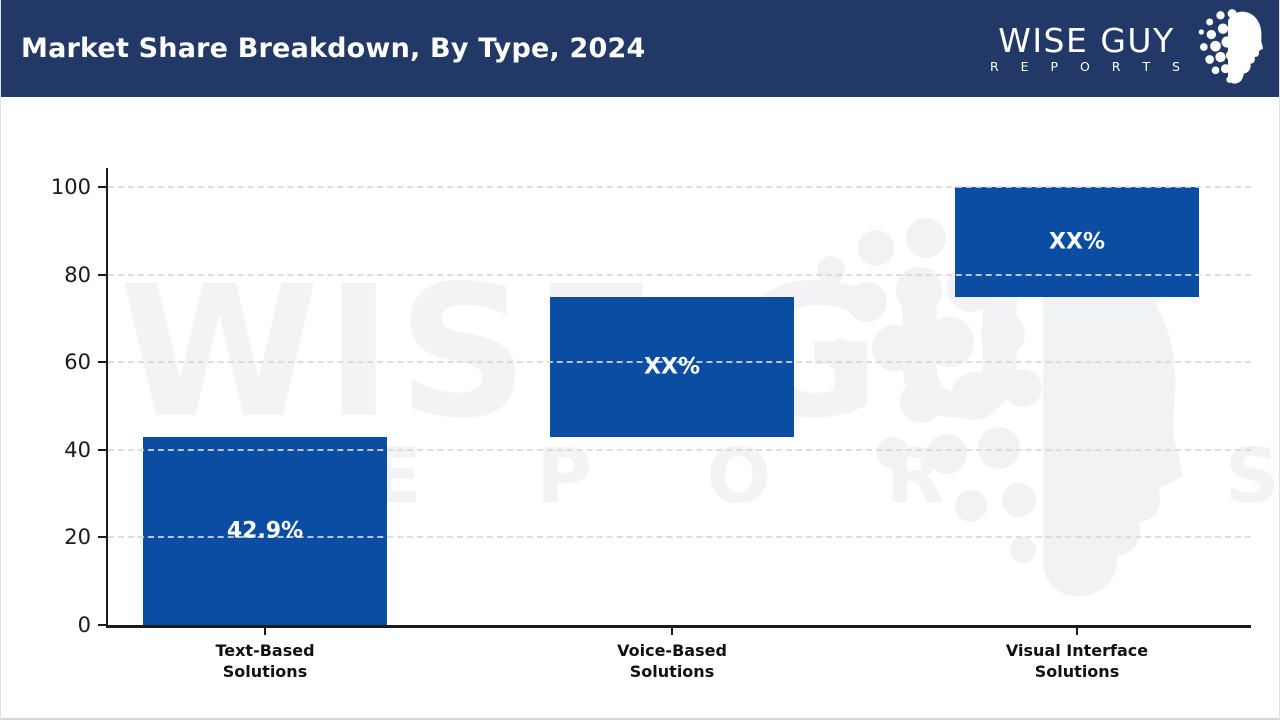 The height and width of the screenshot is (720, 1280). I want to click on x-tick-label-voice-based-solutions: Voice-Based Solutions, so click(672, 661).